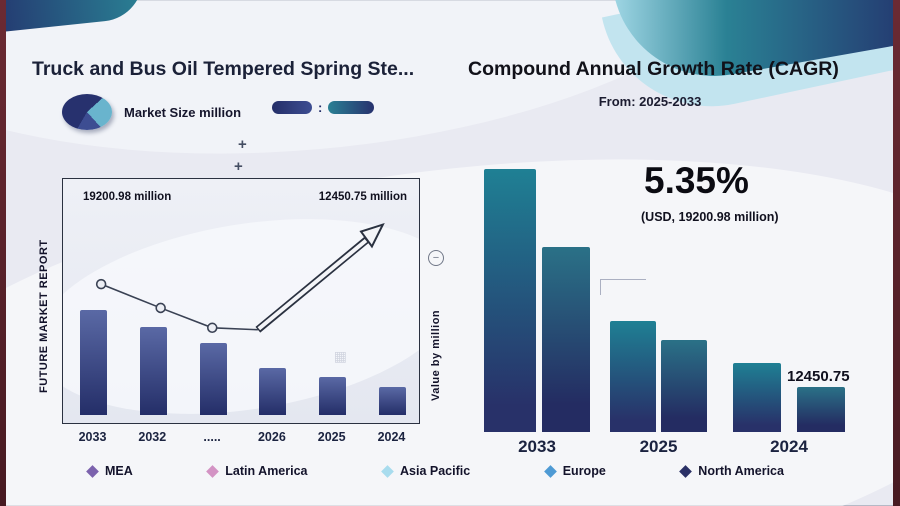 The image size is (900, 506). I want to click on legend-label: Latin America, so click(266, 471).